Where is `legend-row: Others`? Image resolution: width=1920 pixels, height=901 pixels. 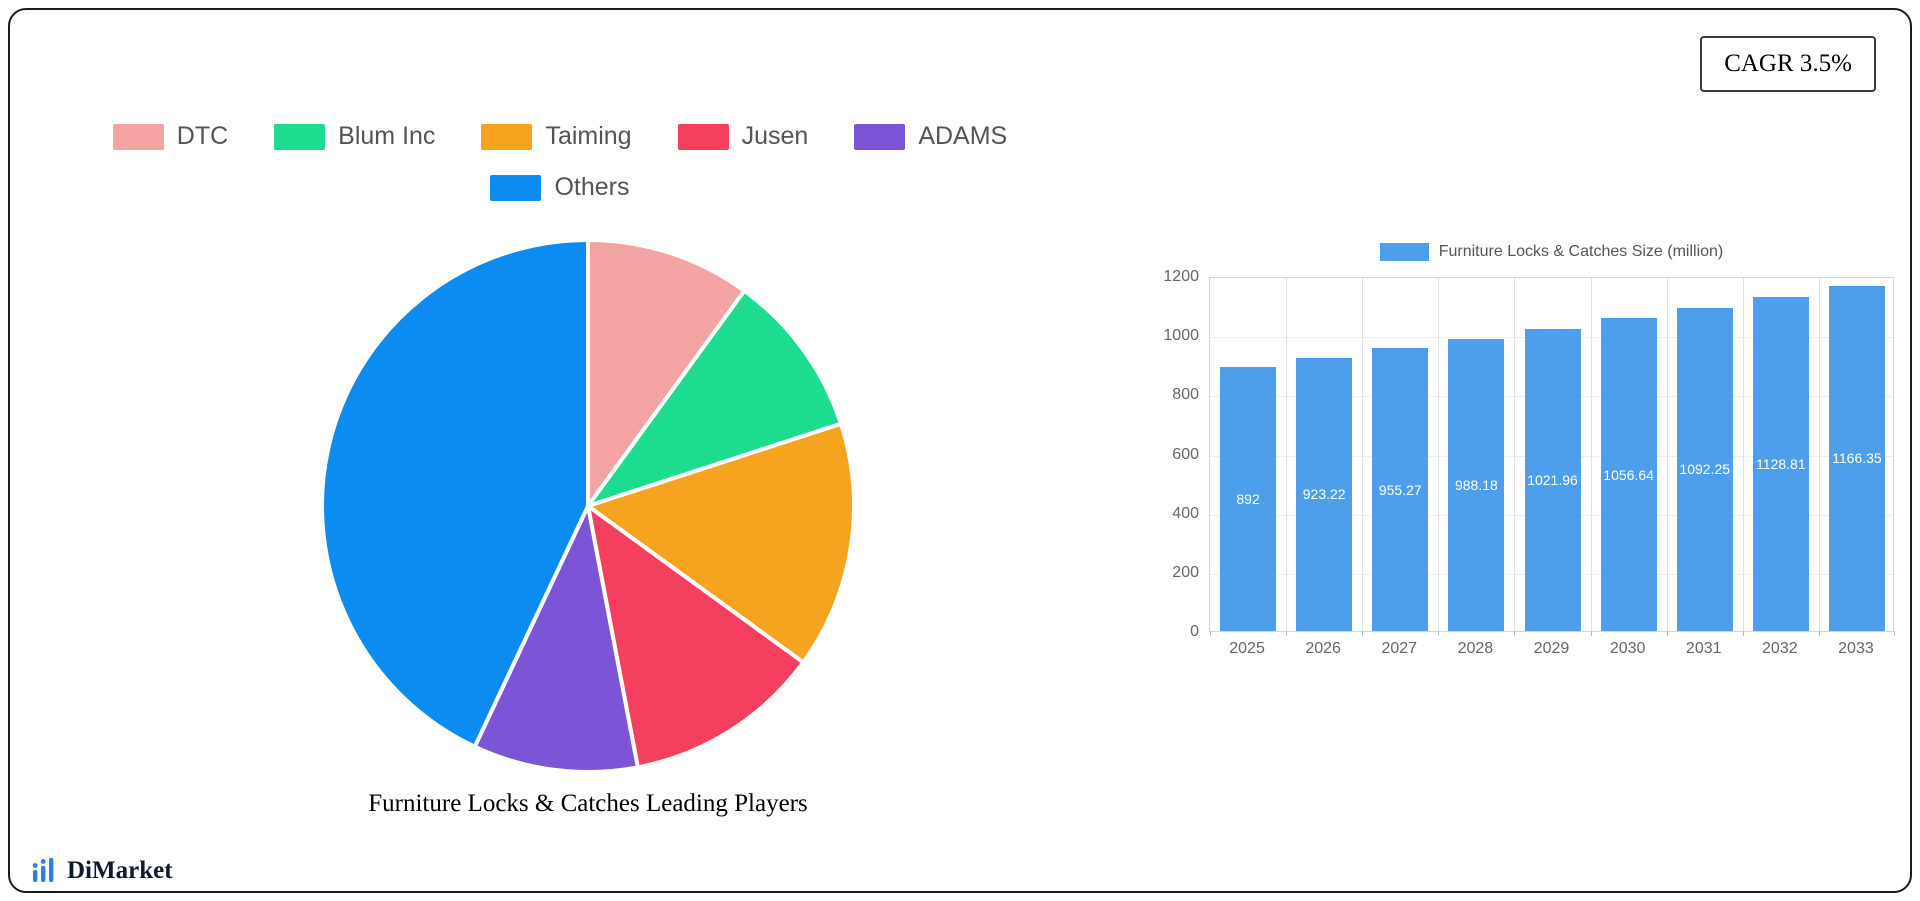 legend-row: Others is located at coordinates (560, 187).